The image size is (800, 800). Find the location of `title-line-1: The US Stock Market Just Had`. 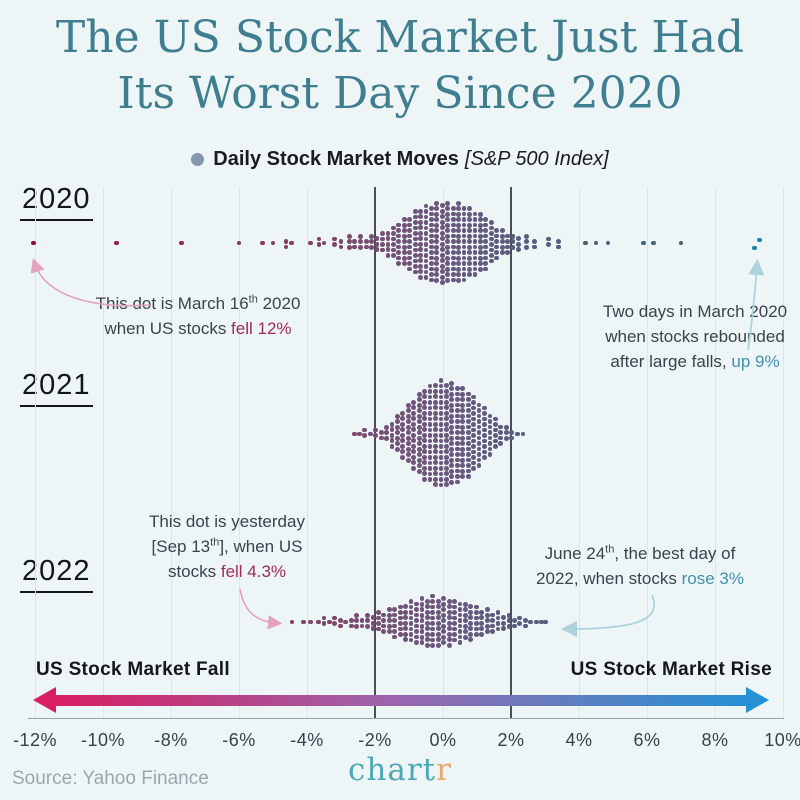

title-line-1: The US Stock Market Just Had is located at coordinates (400, 37).